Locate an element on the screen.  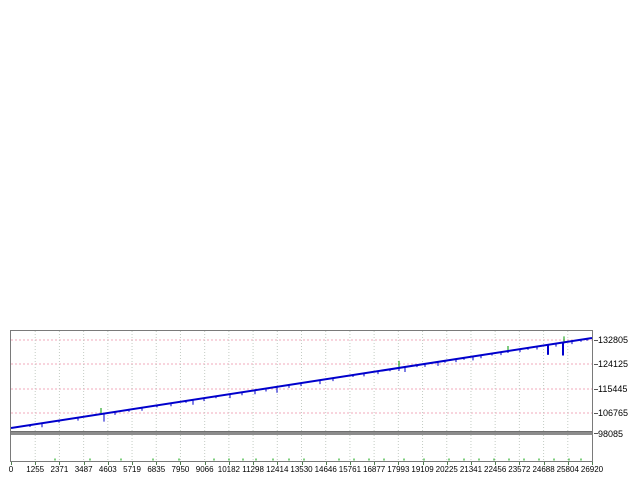
x-axis-label: 6835 is located at coordinates (156, 469).